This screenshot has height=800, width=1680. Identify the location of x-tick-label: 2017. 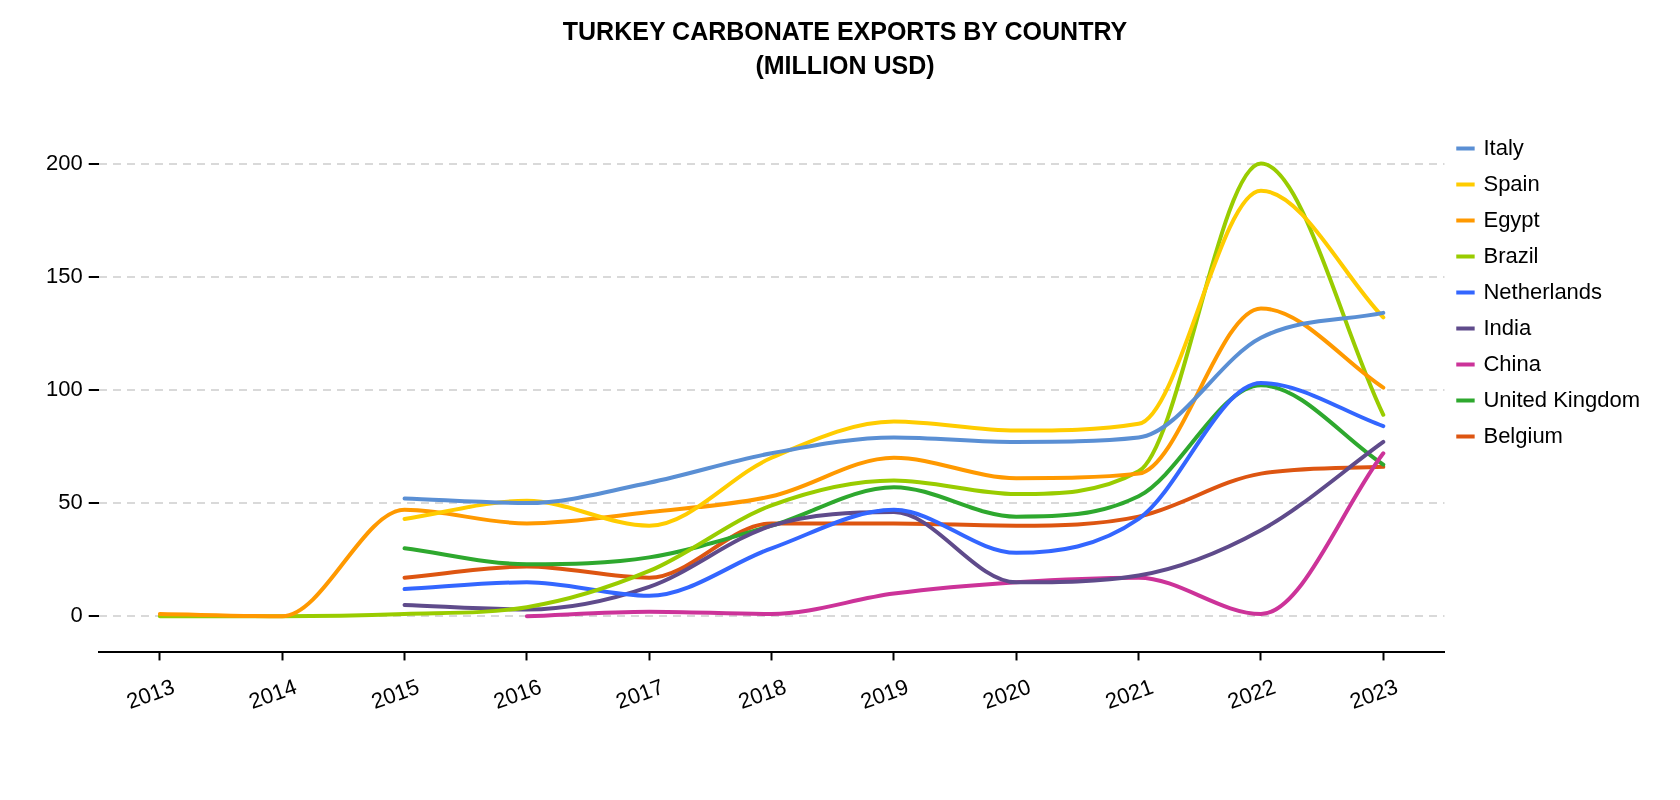
(640, 693).